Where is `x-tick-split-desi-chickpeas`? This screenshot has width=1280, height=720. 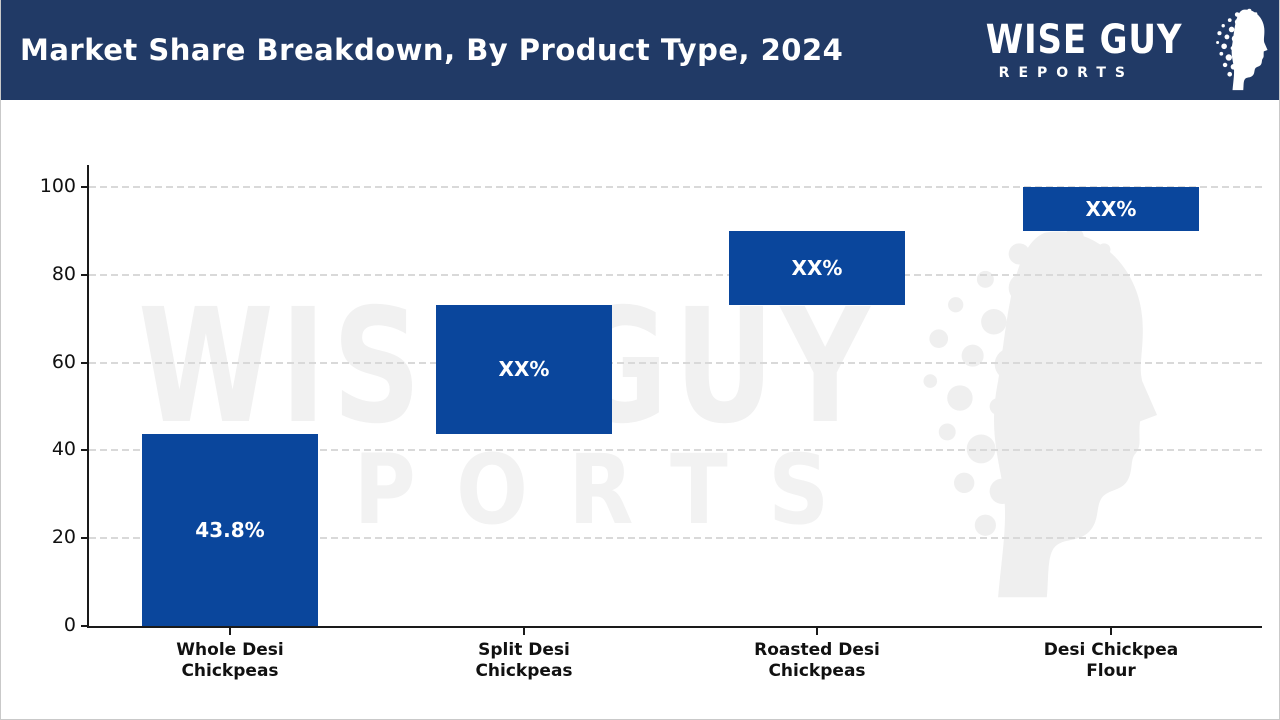
x-tick-split-desi-chickpeas is located at coordinates (524, 631).